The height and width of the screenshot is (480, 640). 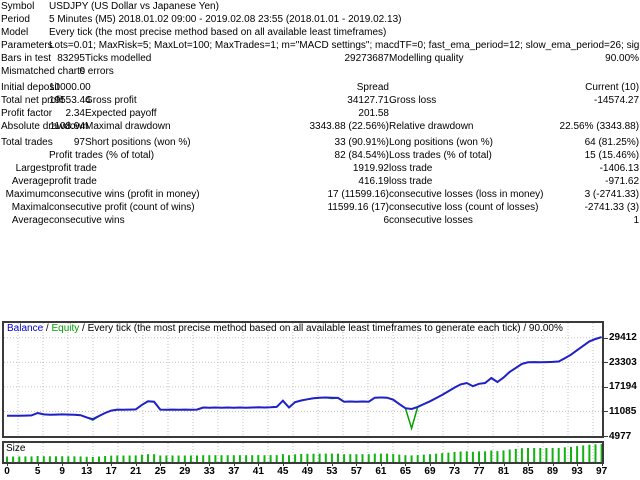 What do you see at coordinates (431, 126) in the screenshot?
I see `report-cell: Relative drawdown` at bounding box center [431, 126].